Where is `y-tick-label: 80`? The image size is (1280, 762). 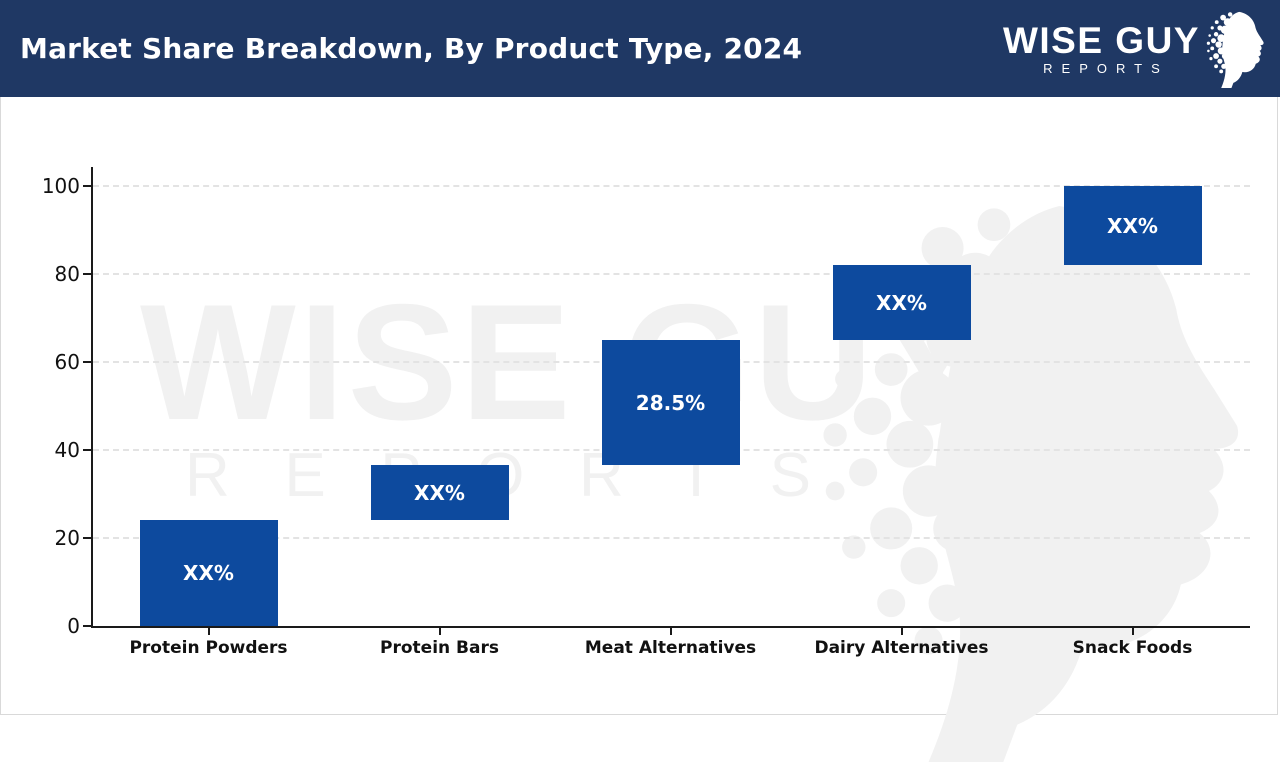 y-tick-label: 80 is located at coordinates (67, 274).